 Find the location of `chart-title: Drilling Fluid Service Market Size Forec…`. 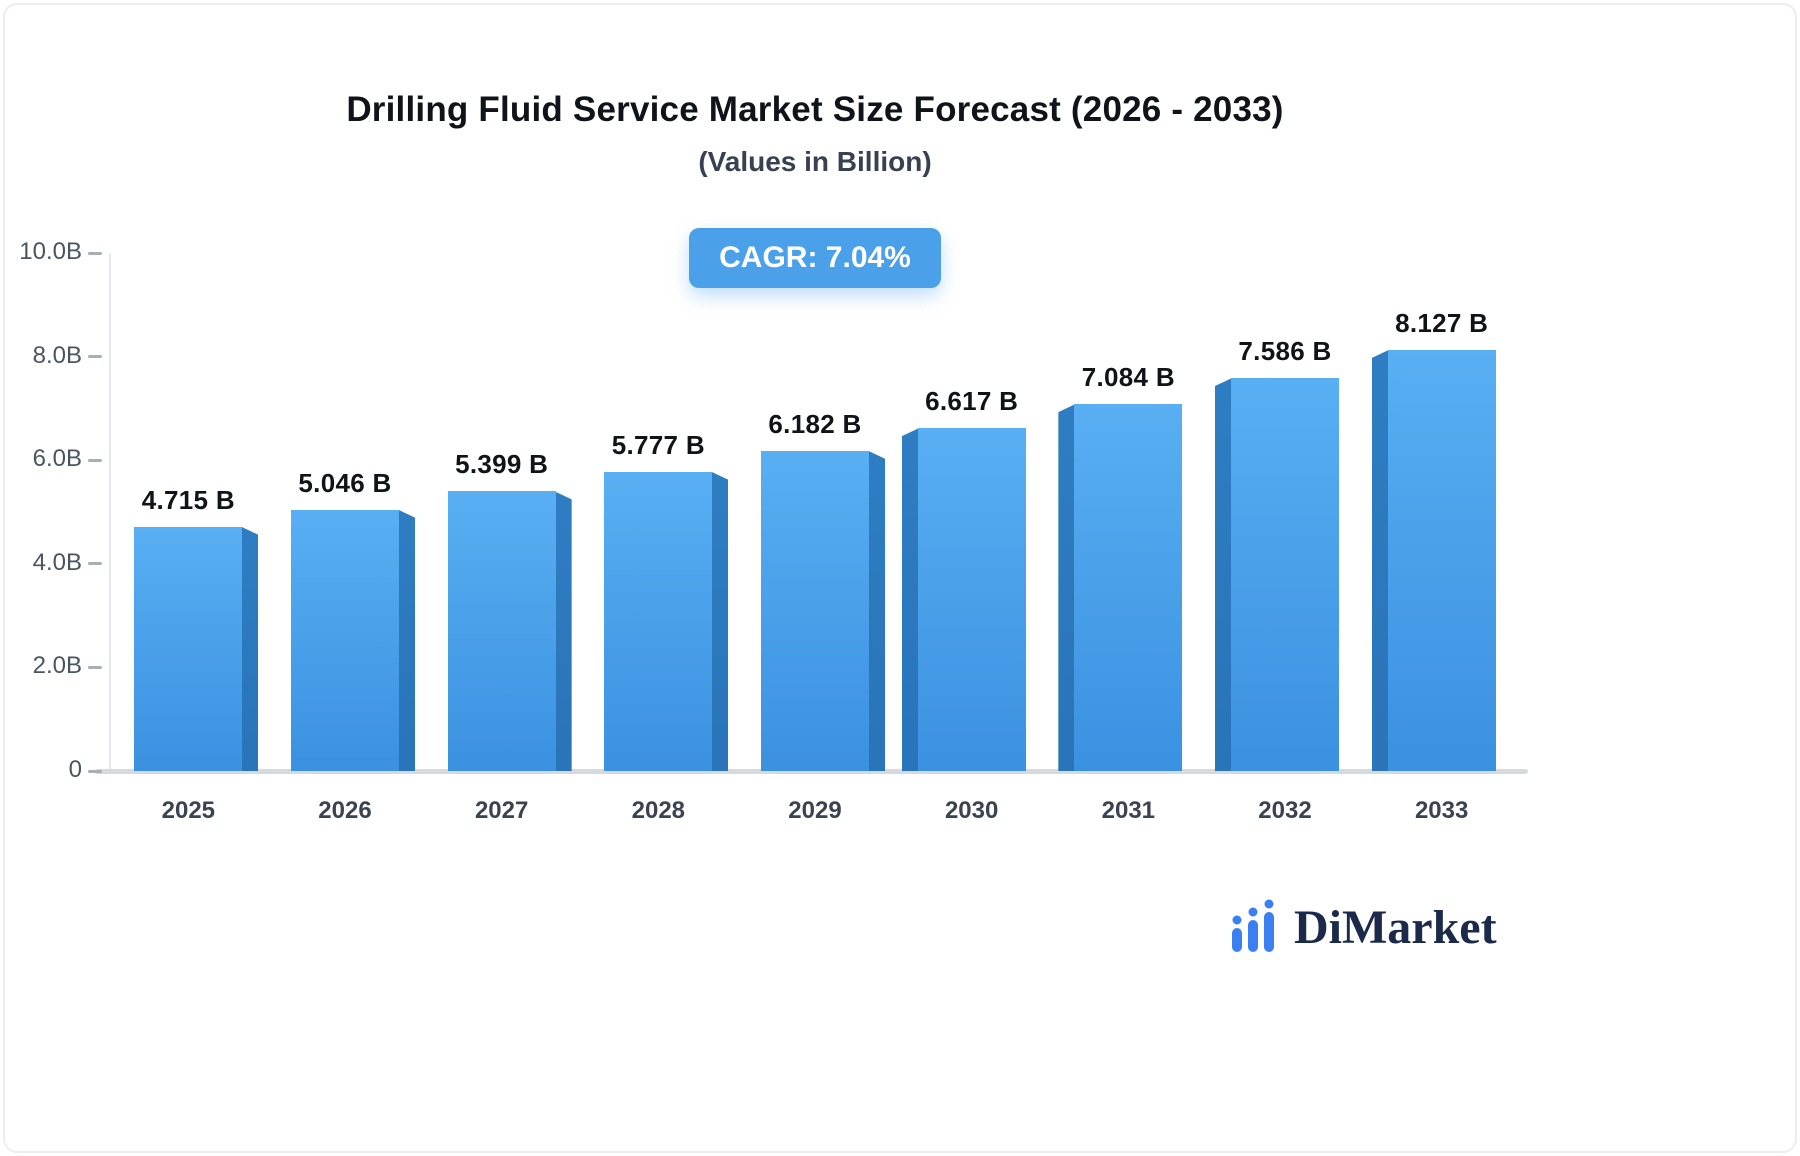

chart-title: Drilling Fluid Service Market Size Forec… is located at coordinates (815, 109).